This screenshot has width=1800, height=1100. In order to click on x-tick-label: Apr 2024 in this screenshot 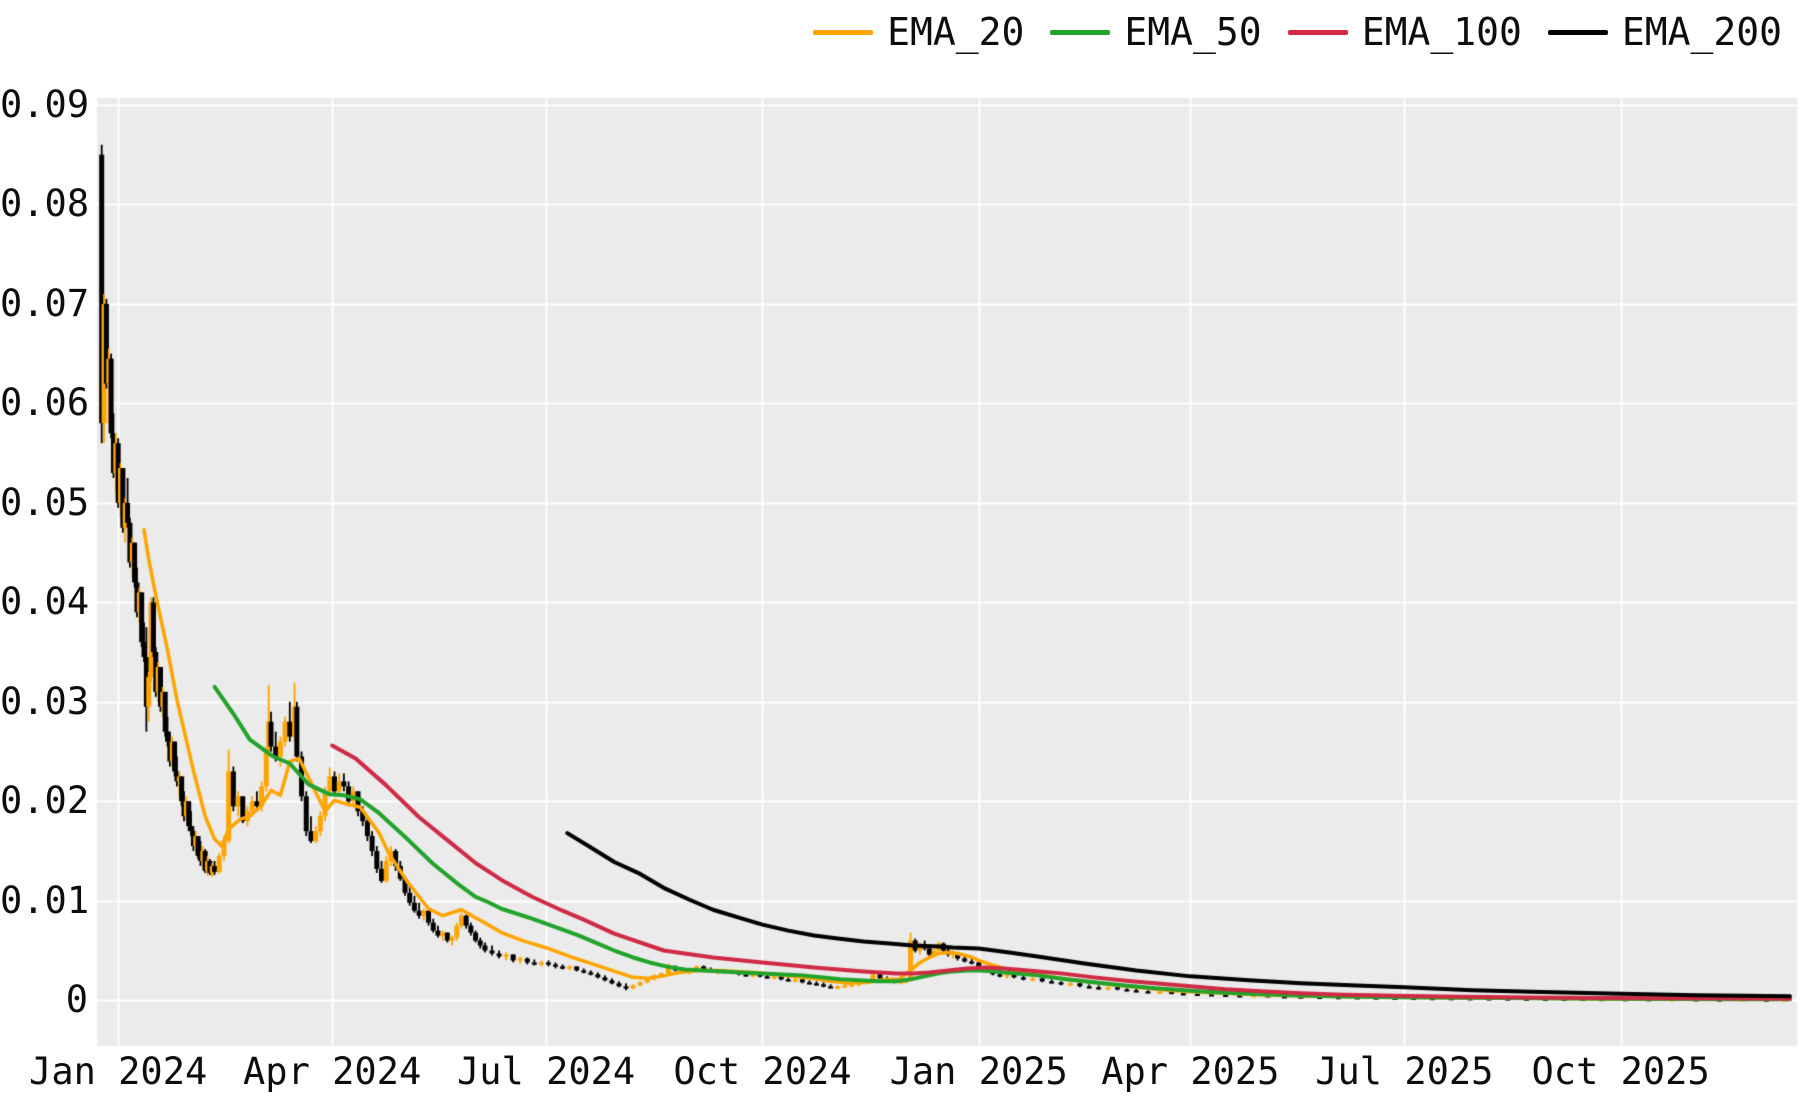, I will do `click(332, 1071)`.